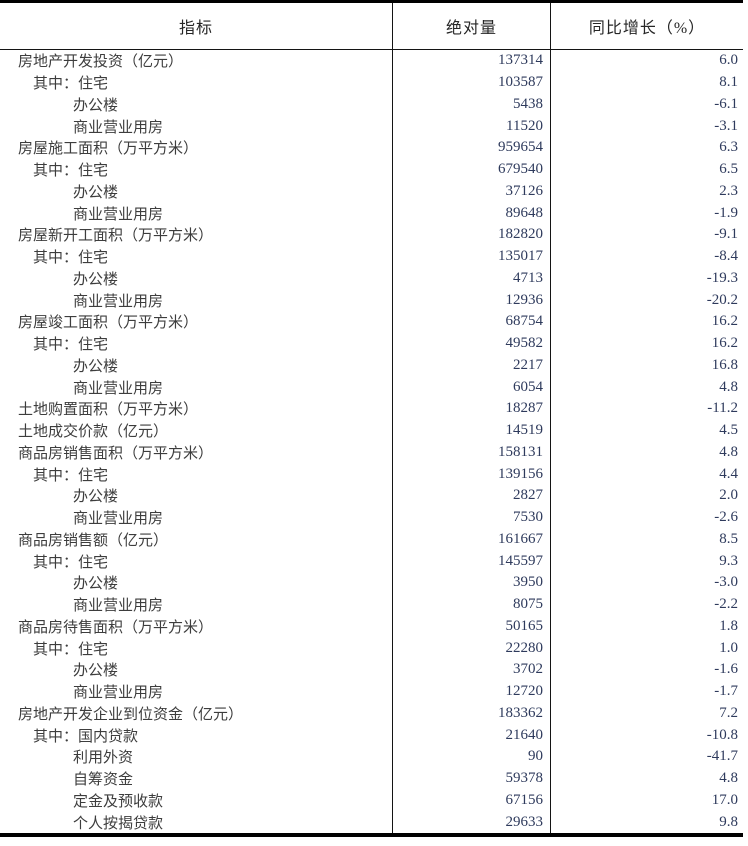  What do you see at coordinates (196, 452) in the screenshot?
I see `indicator-cell: 商品房销售面积（万平方米）` at bounding box center [196, 452].